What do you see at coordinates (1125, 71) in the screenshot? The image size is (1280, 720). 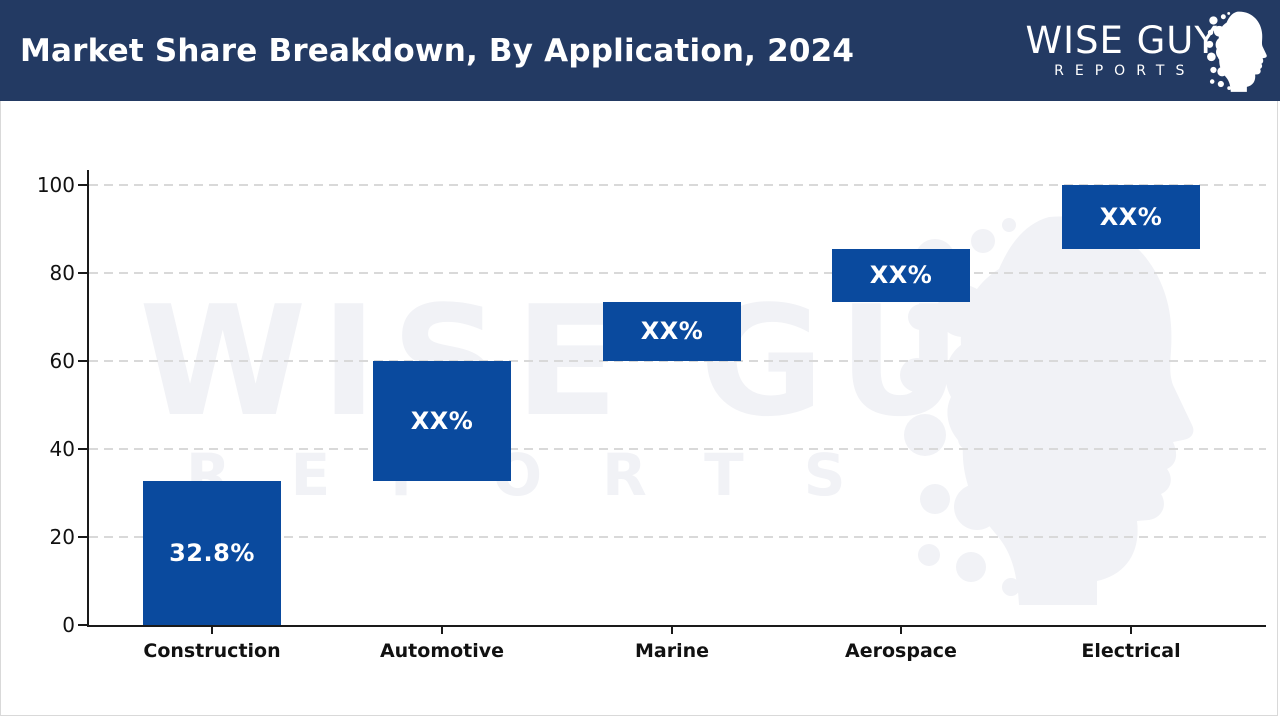 I see `logo-wordmark-line2: REPORTS` at bounding box center [1125, 71].